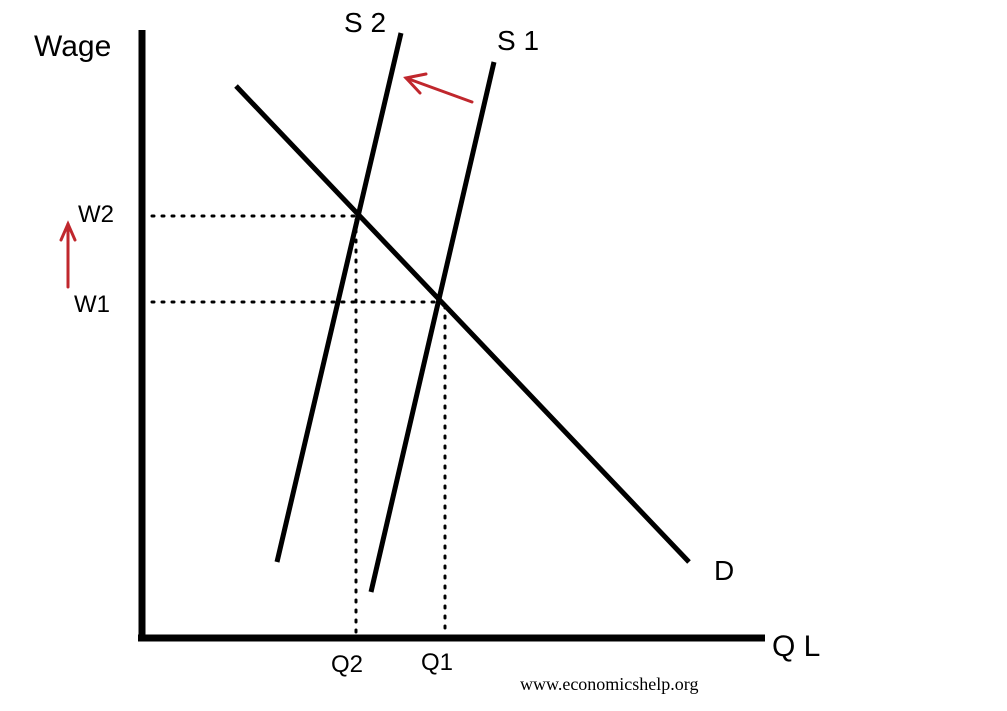 Image resolution: width=1007 pixels, height=711 pixels. Describe the element at coordinates (796, 646) in the screenshot. I see `x-axis-label: Q L` at that location.